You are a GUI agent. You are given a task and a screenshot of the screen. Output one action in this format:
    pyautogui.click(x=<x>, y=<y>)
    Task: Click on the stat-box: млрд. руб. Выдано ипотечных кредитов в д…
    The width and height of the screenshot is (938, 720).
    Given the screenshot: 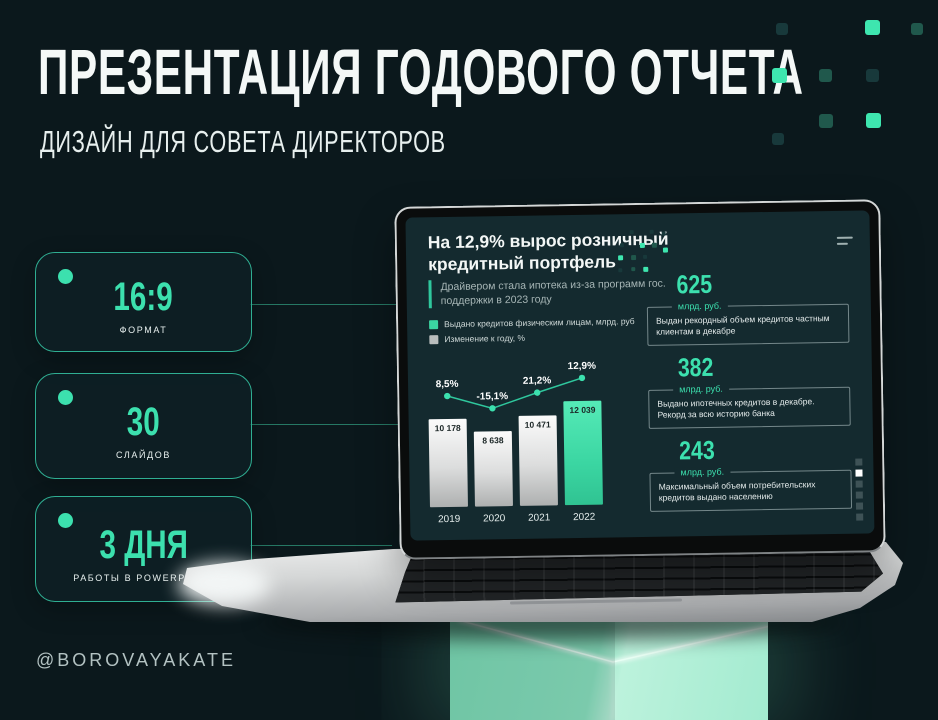 What is the action you would take?
    pyautogui.click(x=749, y=406)
    